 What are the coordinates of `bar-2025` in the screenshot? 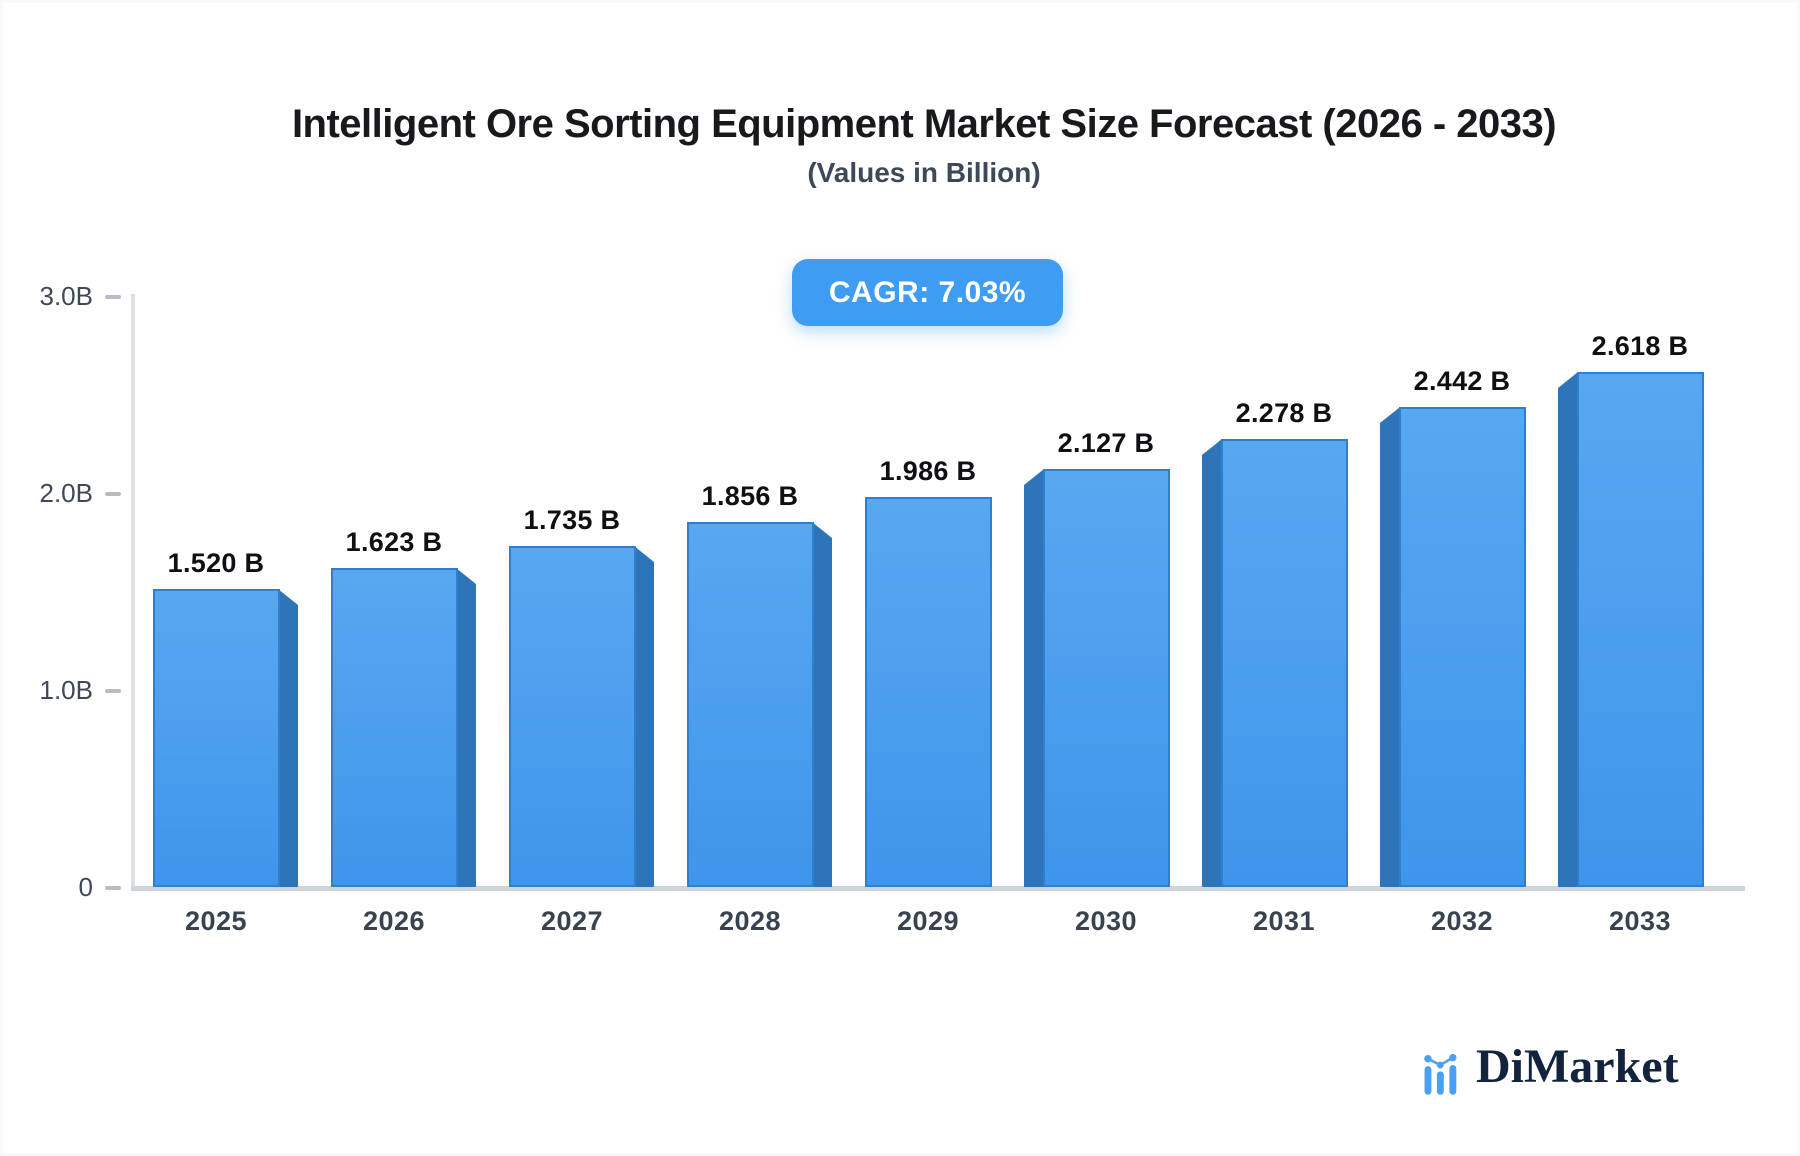 It's located at (216, 738).